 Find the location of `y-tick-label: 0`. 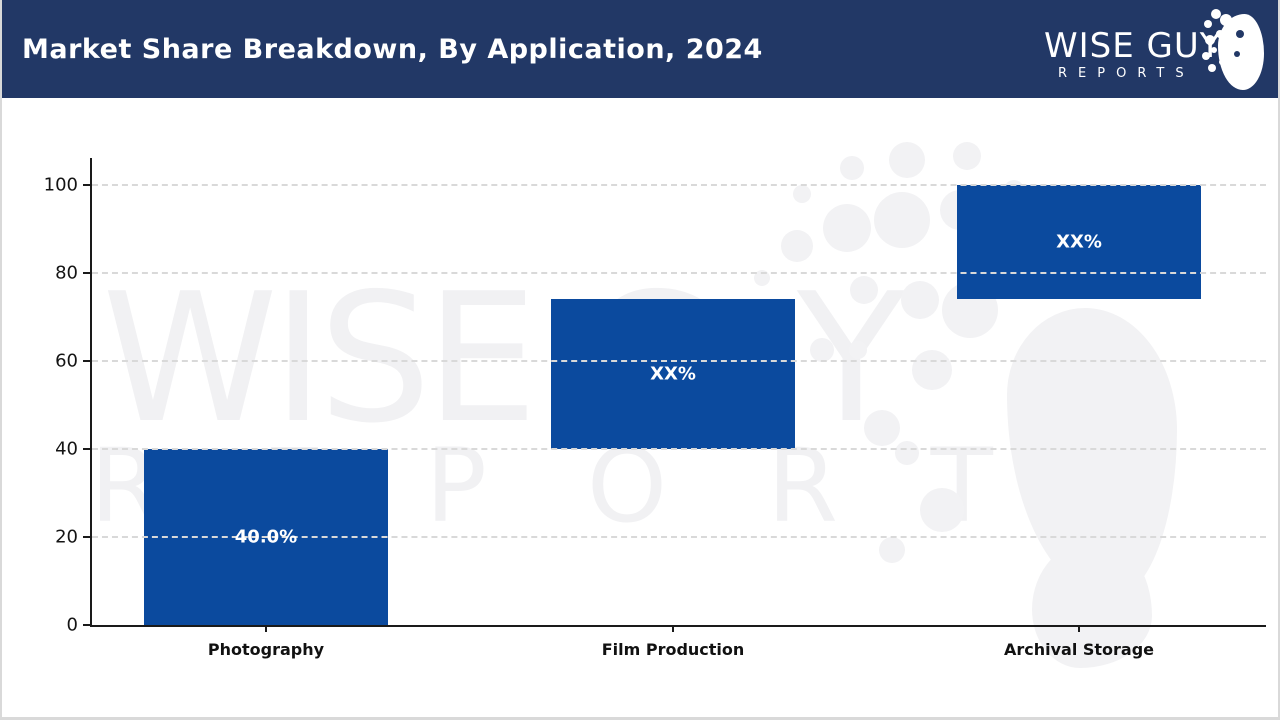

y-tick-label: 0 is located at coordinates (72, 625).